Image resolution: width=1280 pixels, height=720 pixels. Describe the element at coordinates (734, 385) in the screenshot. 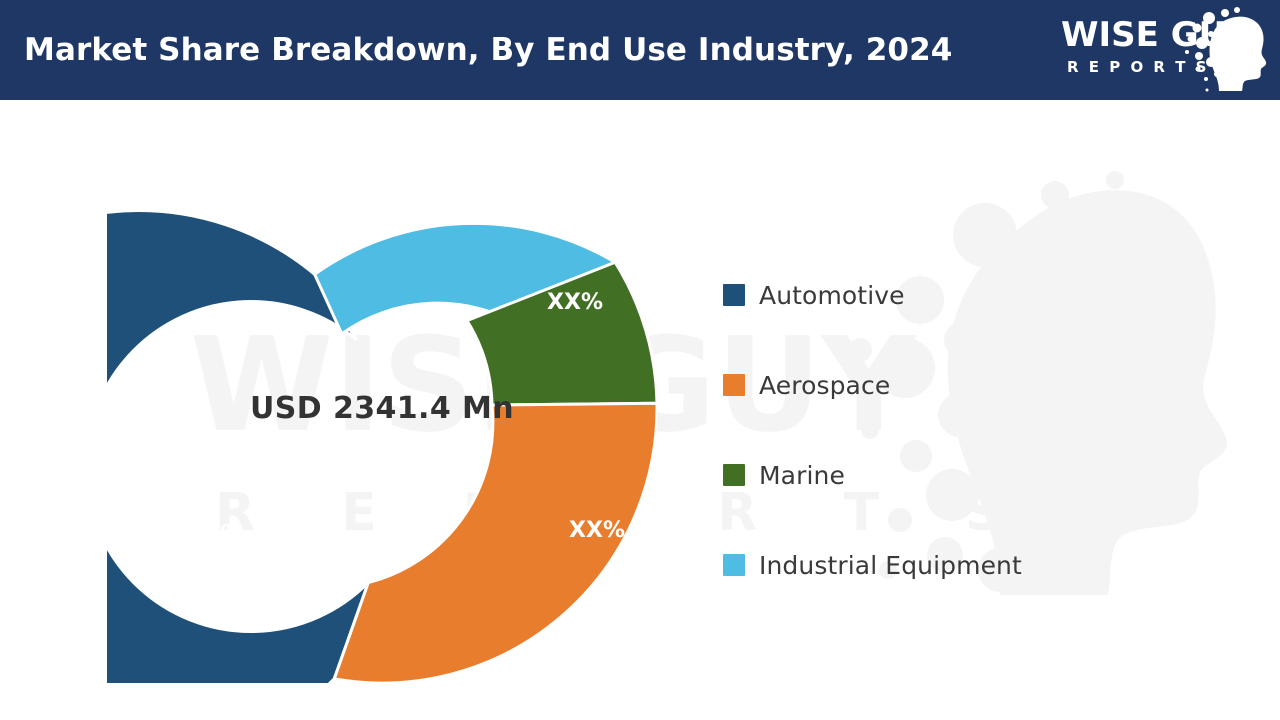

I see `legend-swatch-aerospace` at that location.